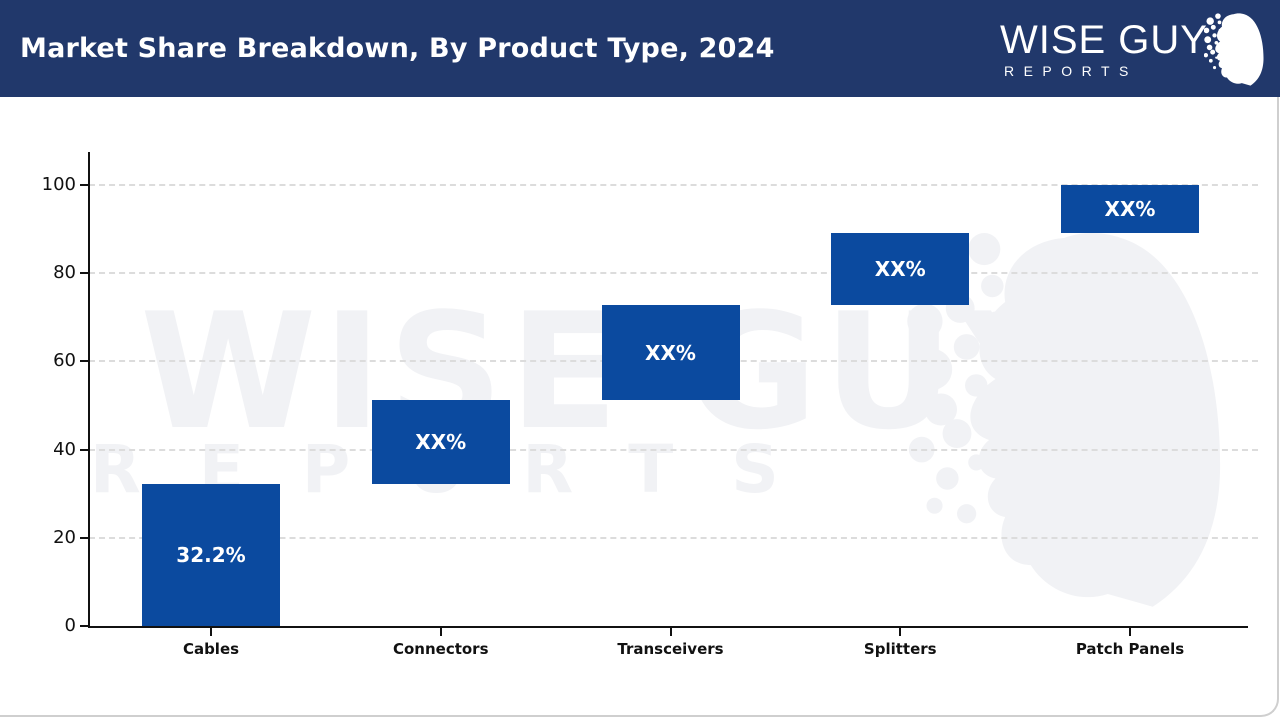 The image size is (1280, 720). I want to click on y-tick-label: 40, so click(64, 449).